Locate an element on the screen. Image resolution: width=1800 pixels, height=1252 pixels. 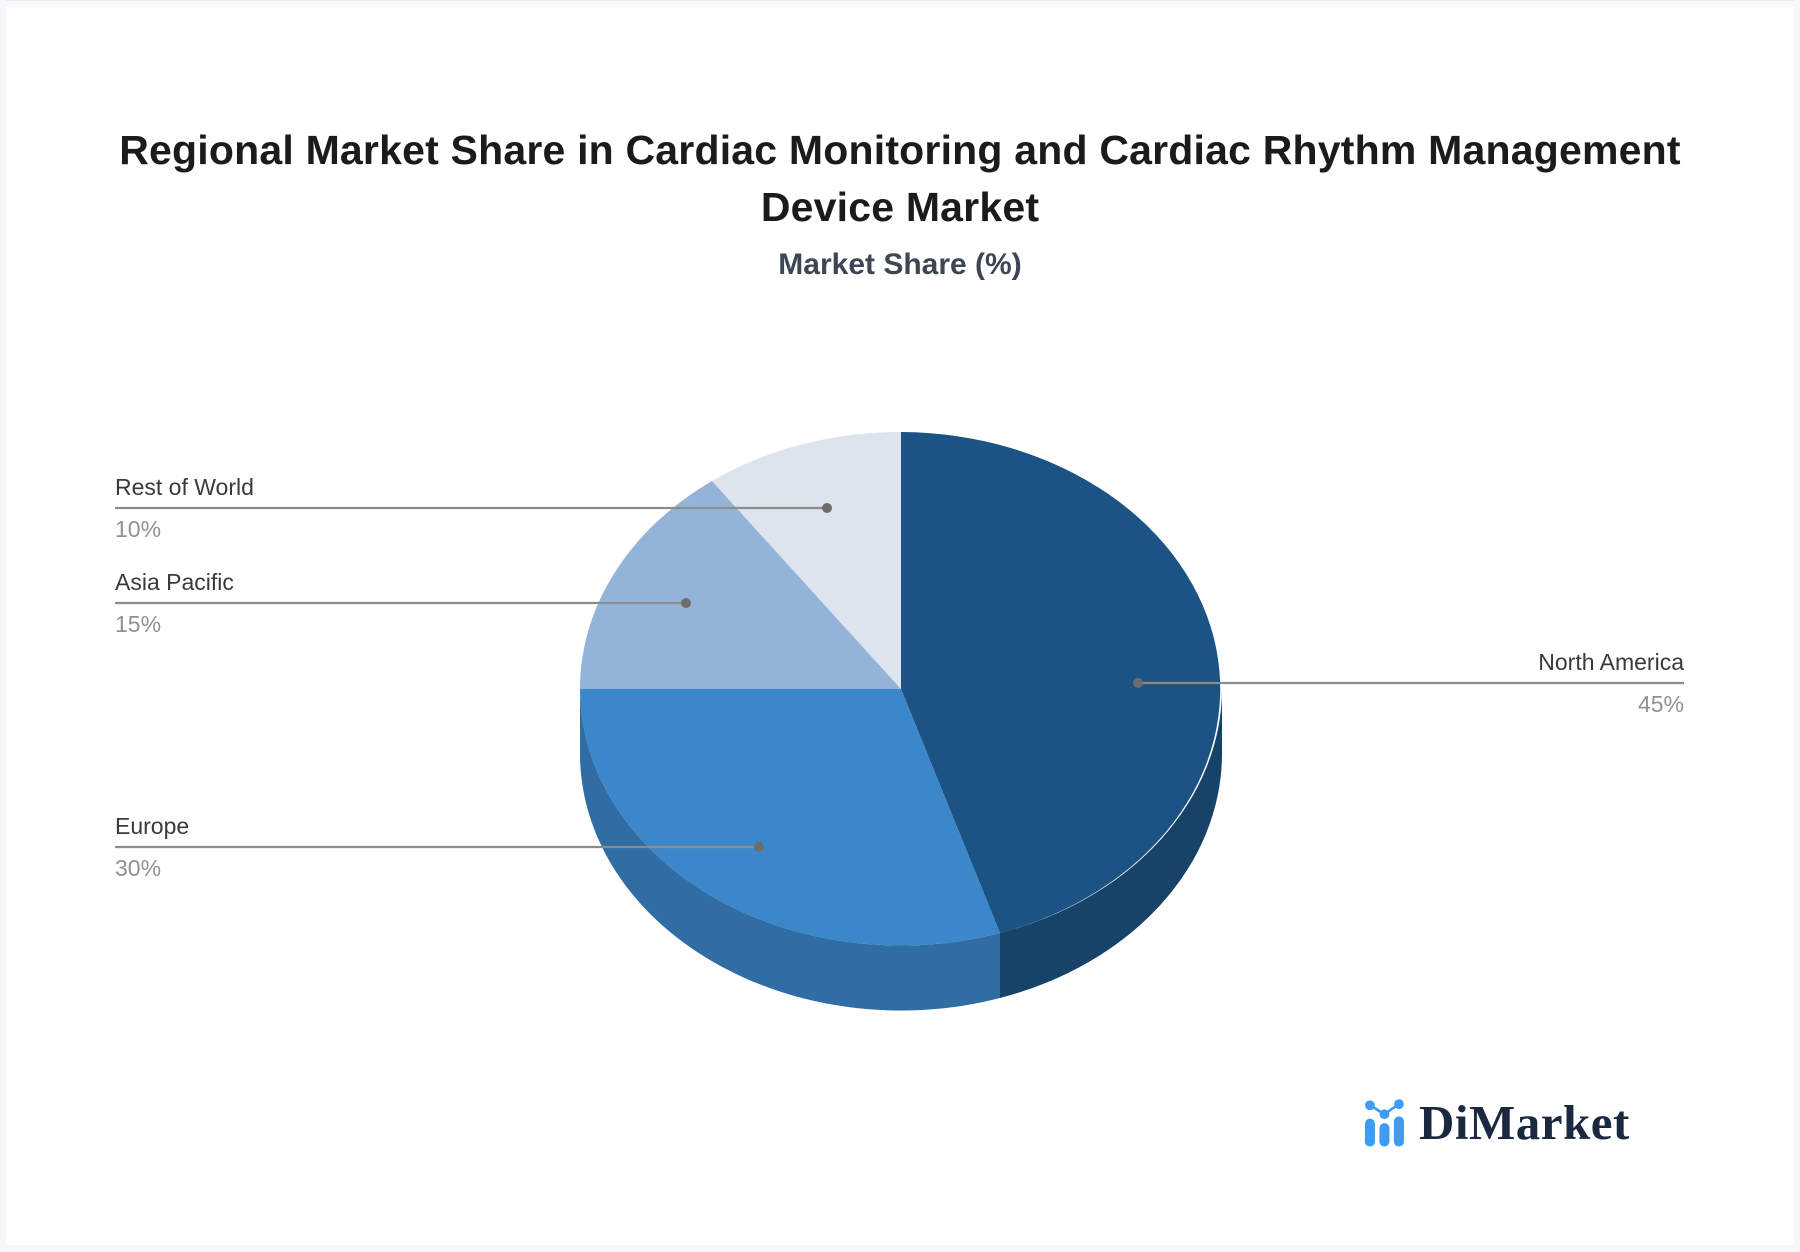
page-margin-left is located at coordinates (3, 626).